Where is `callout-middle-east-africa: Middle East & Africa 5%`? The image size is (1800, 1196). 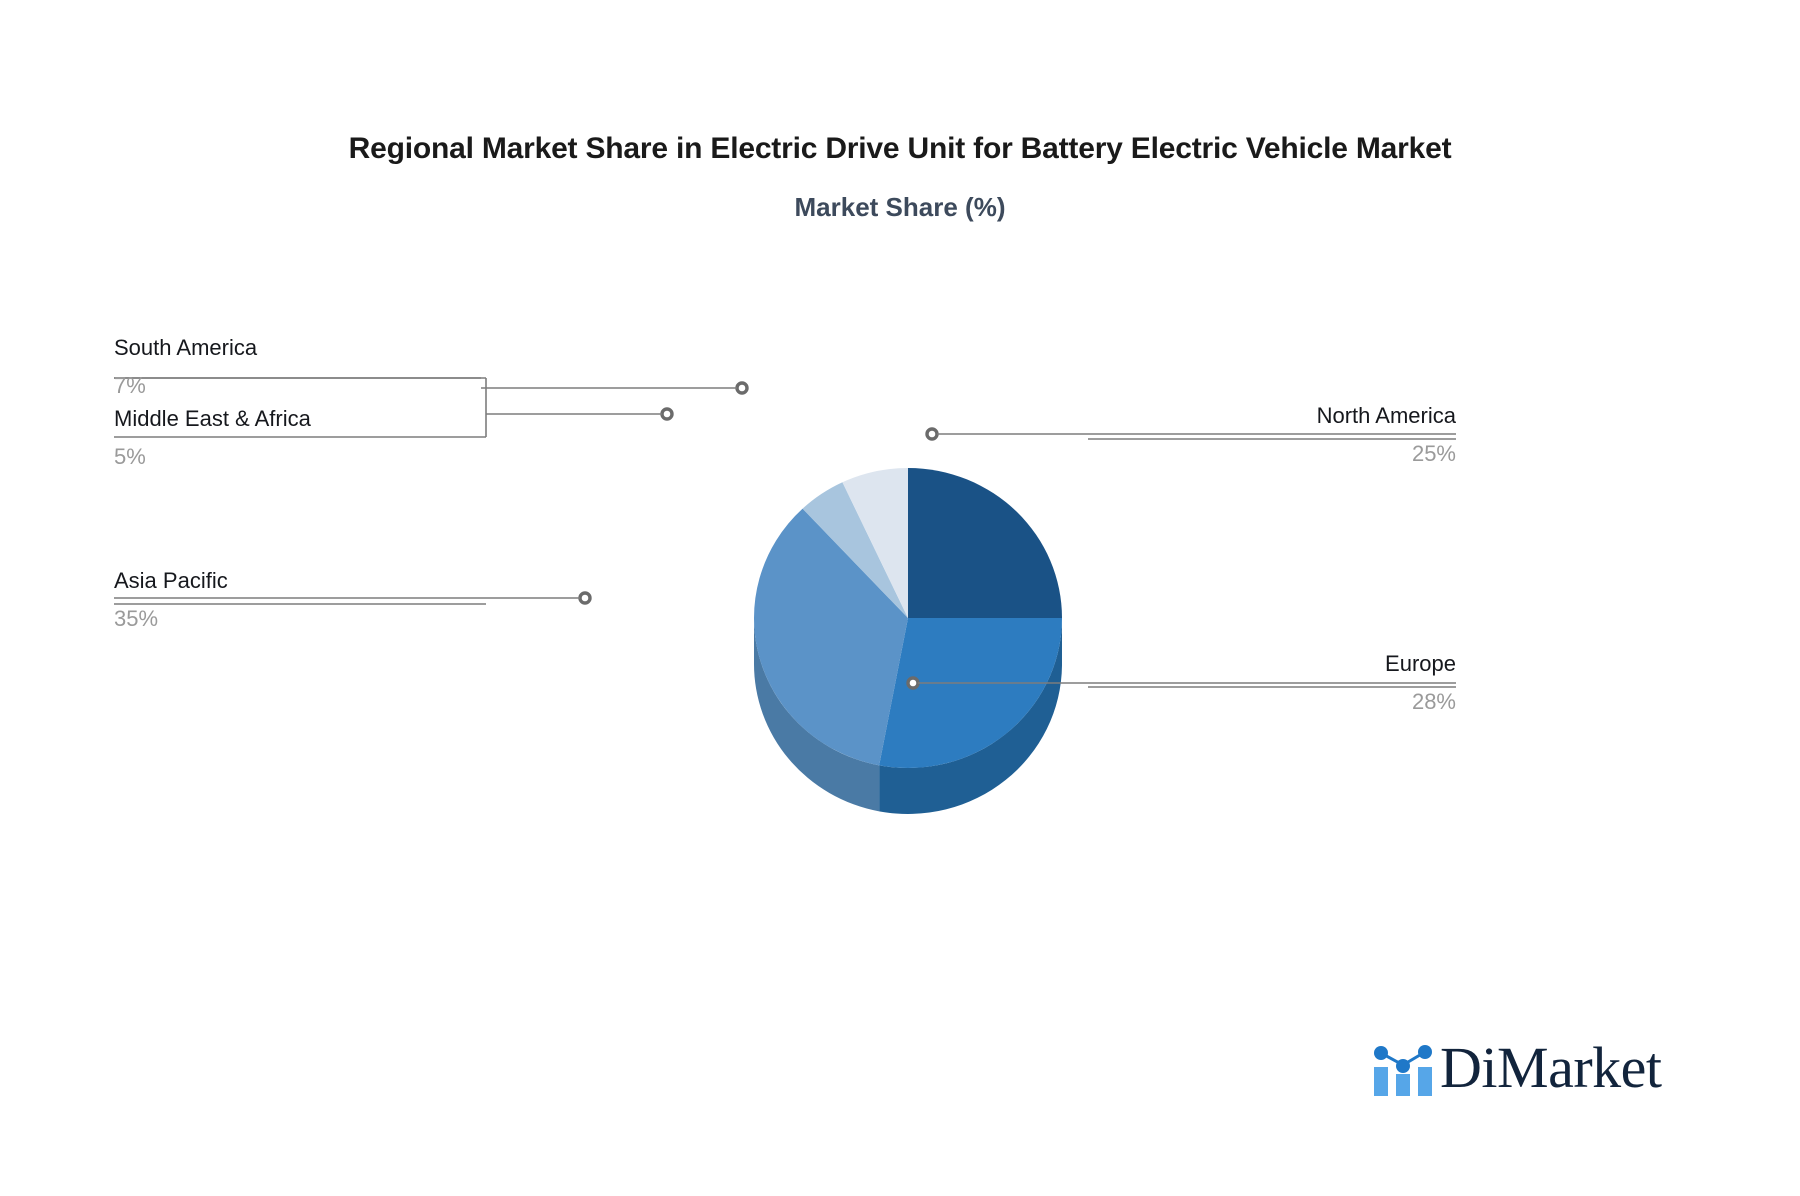
callout-middle-east-africa: Middle East & Africa 5% is located at coordinates (300, 437).